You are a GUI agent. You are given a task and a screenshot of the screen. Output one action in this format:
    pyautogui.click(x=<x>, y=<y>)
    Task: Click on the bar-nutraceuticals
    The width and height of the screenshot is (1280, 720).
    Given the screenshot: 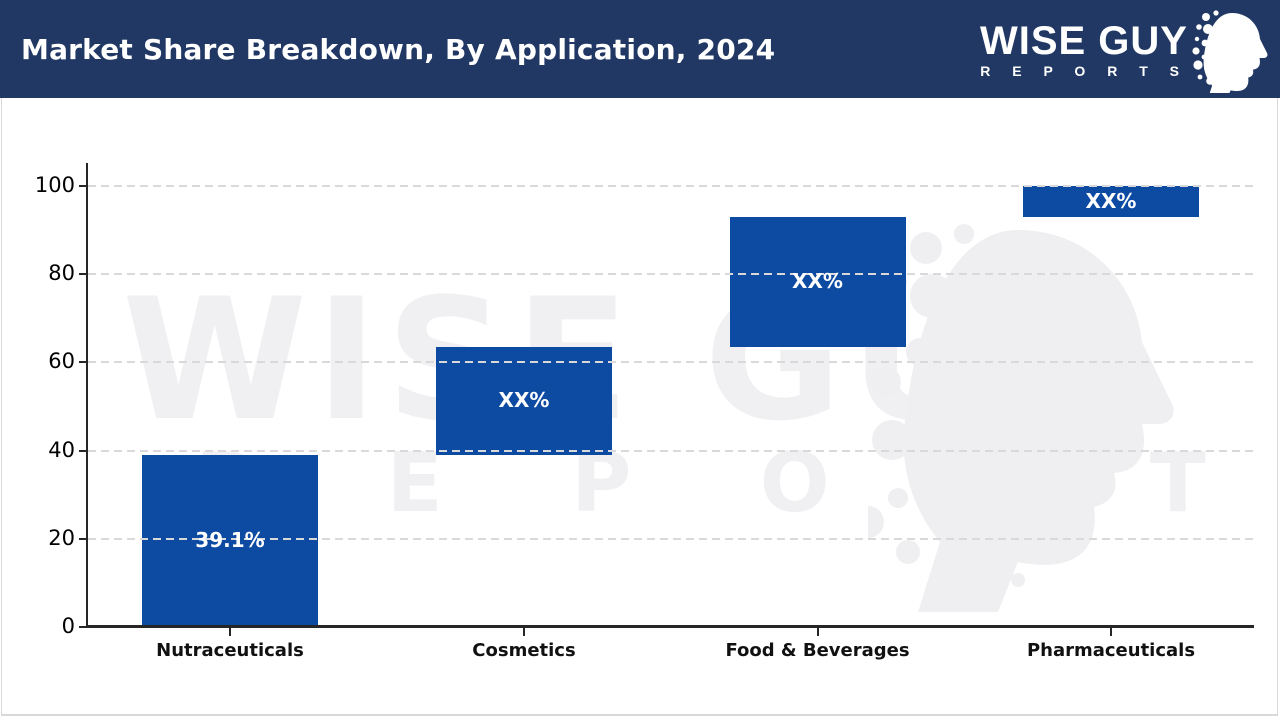 What is the action you would take?
    pyautogui.click(x=230, y=540)
    